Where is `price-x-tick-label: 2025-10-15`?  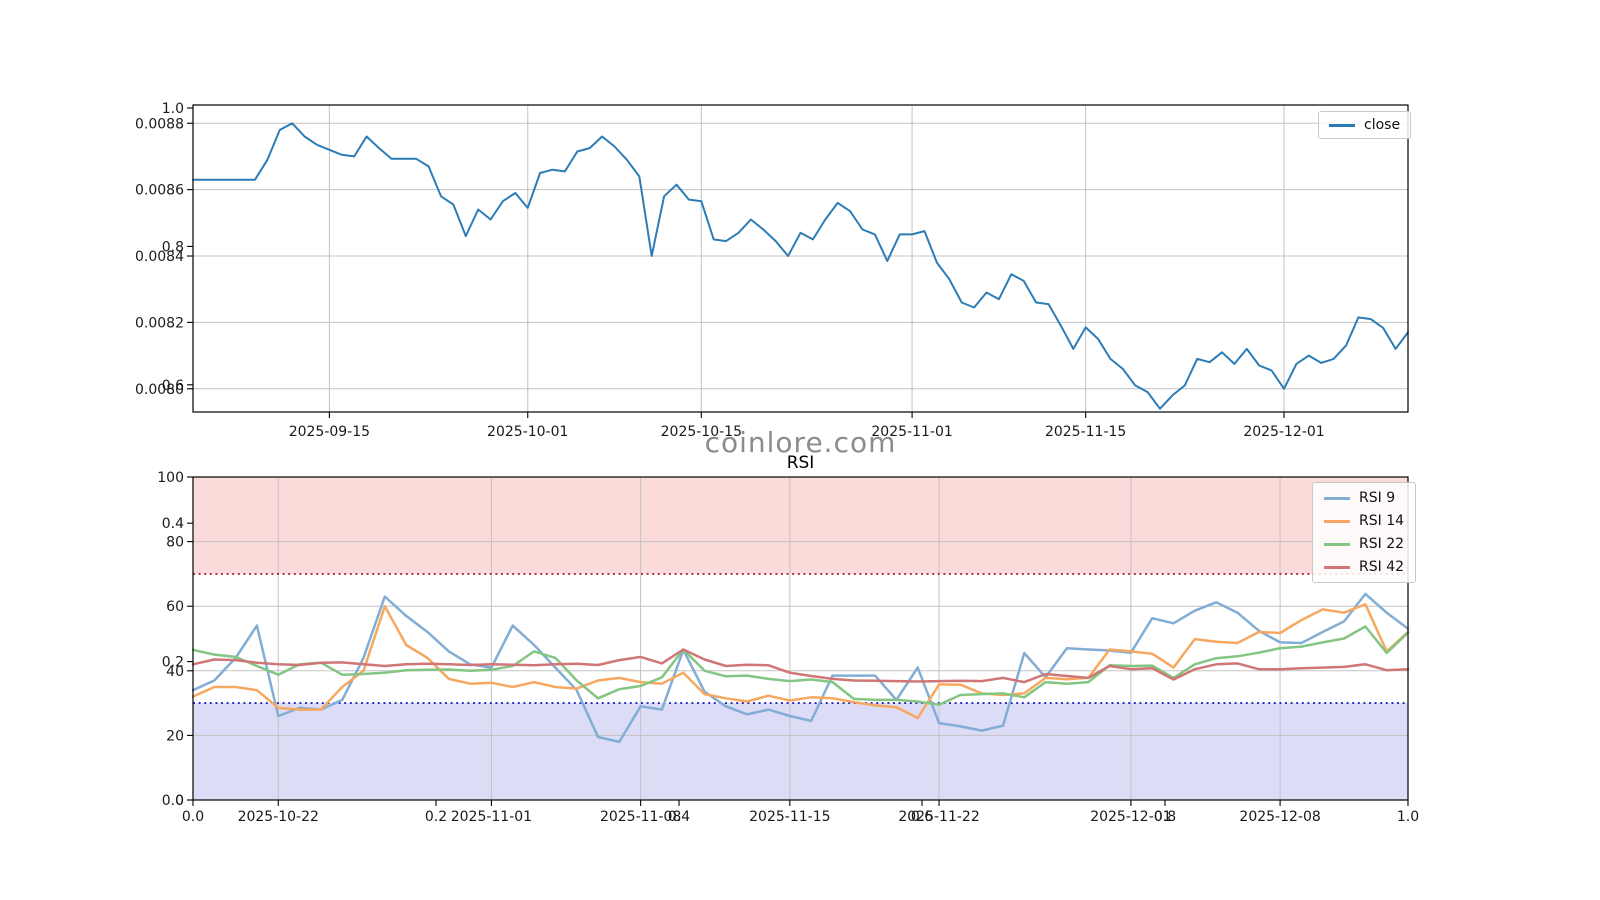
price-x-tick-label: 2025-10-15 is located at coordinates (701, 432).